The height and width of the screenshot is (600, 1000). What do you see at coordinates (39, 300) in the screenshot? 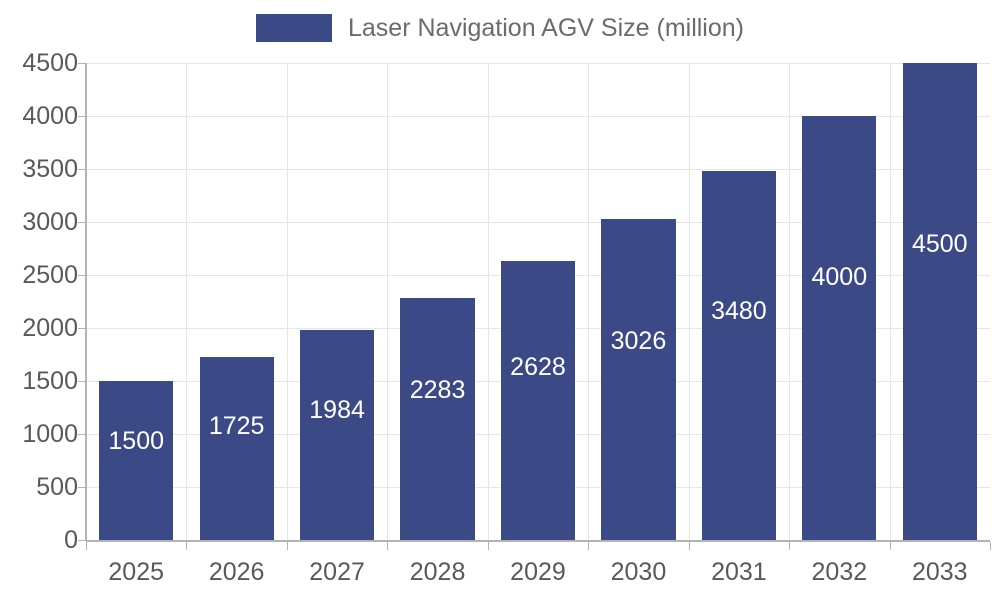
I see `y-axis-tick-labels: 0 500 1000 1500 2000 2500 3000 3500 4000 4500` at bounding box center [39, 300].